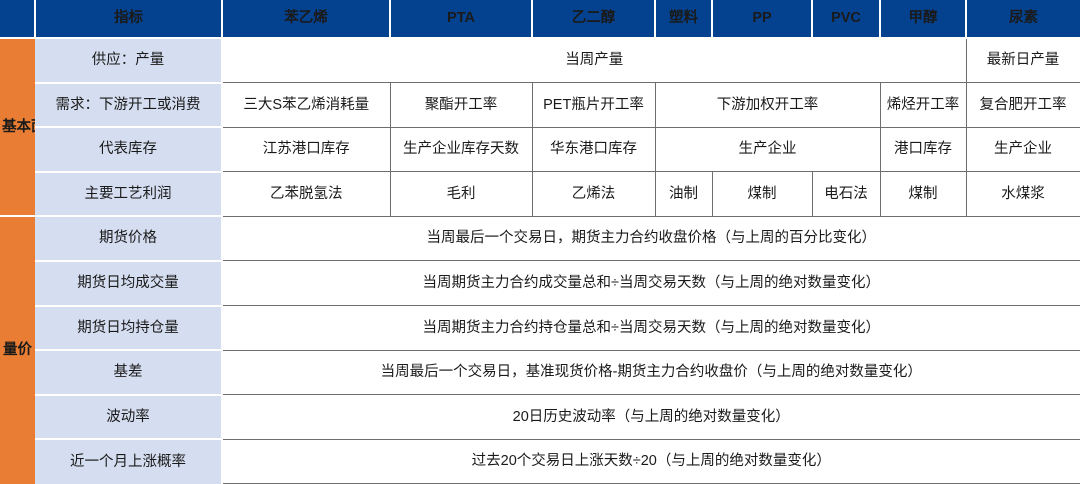 This screenshot has width=1080, height=484. Describe the element at coordinates (129, 105) in the screenshot. I see `row-label-fundamentals-2: 需求：下游开工或消费` at that location.